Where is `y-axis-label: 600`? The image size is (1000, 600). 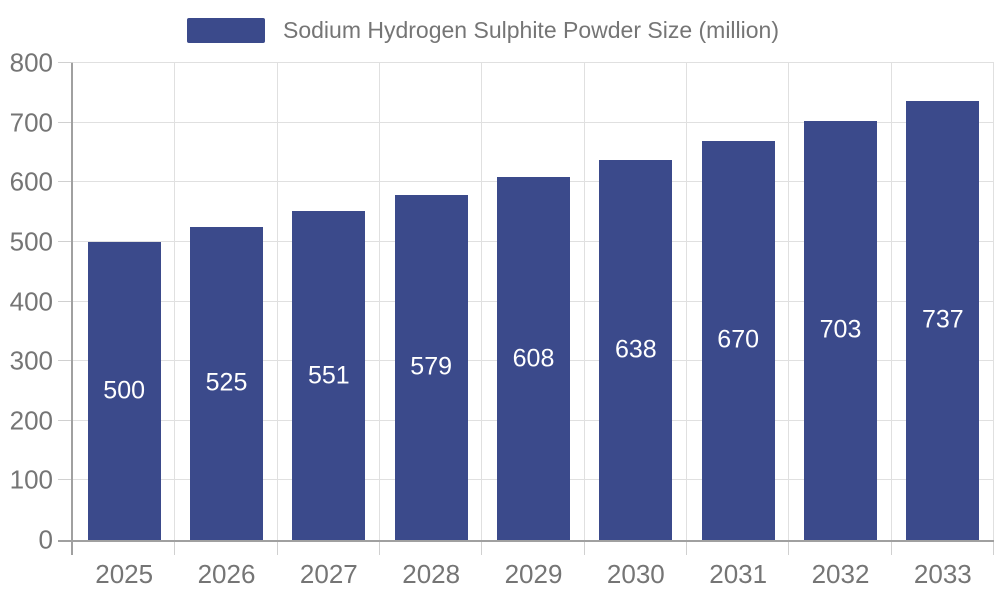 y-axis-label: 600 is located at coordinates (31, 181).